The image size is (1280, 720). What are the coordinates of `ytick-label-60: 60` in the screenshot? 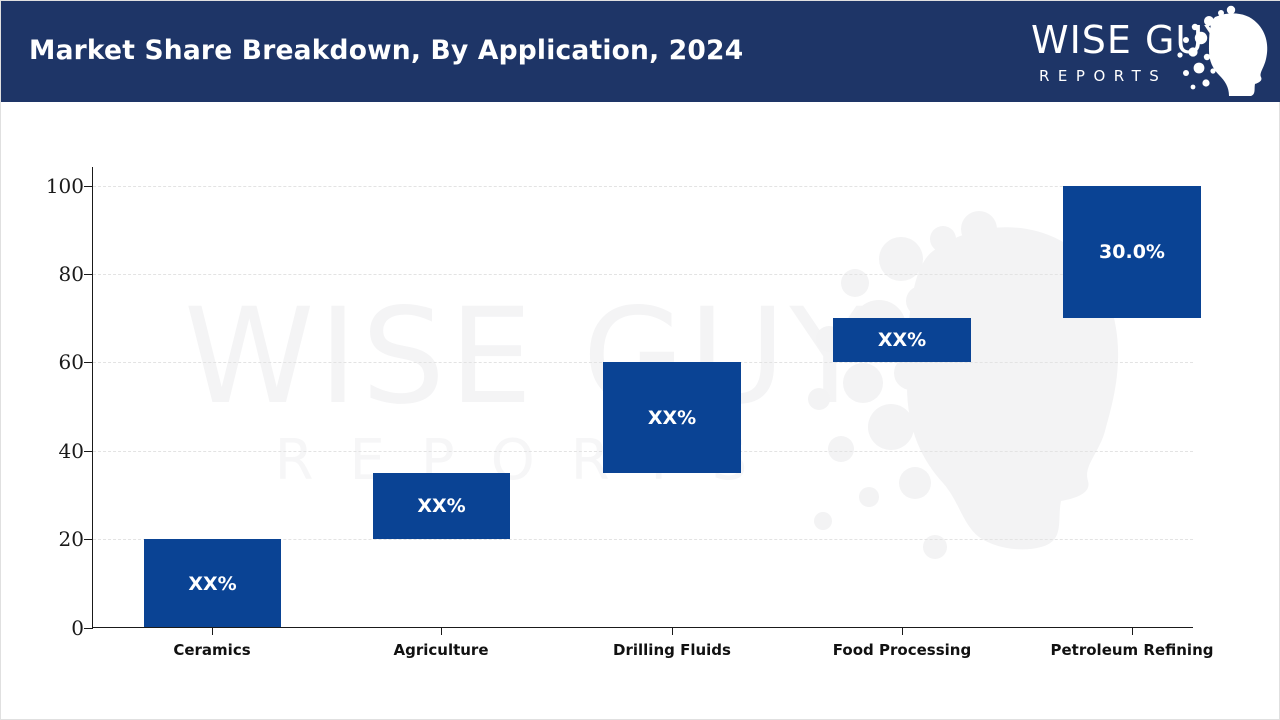 It's located at (71, 362).